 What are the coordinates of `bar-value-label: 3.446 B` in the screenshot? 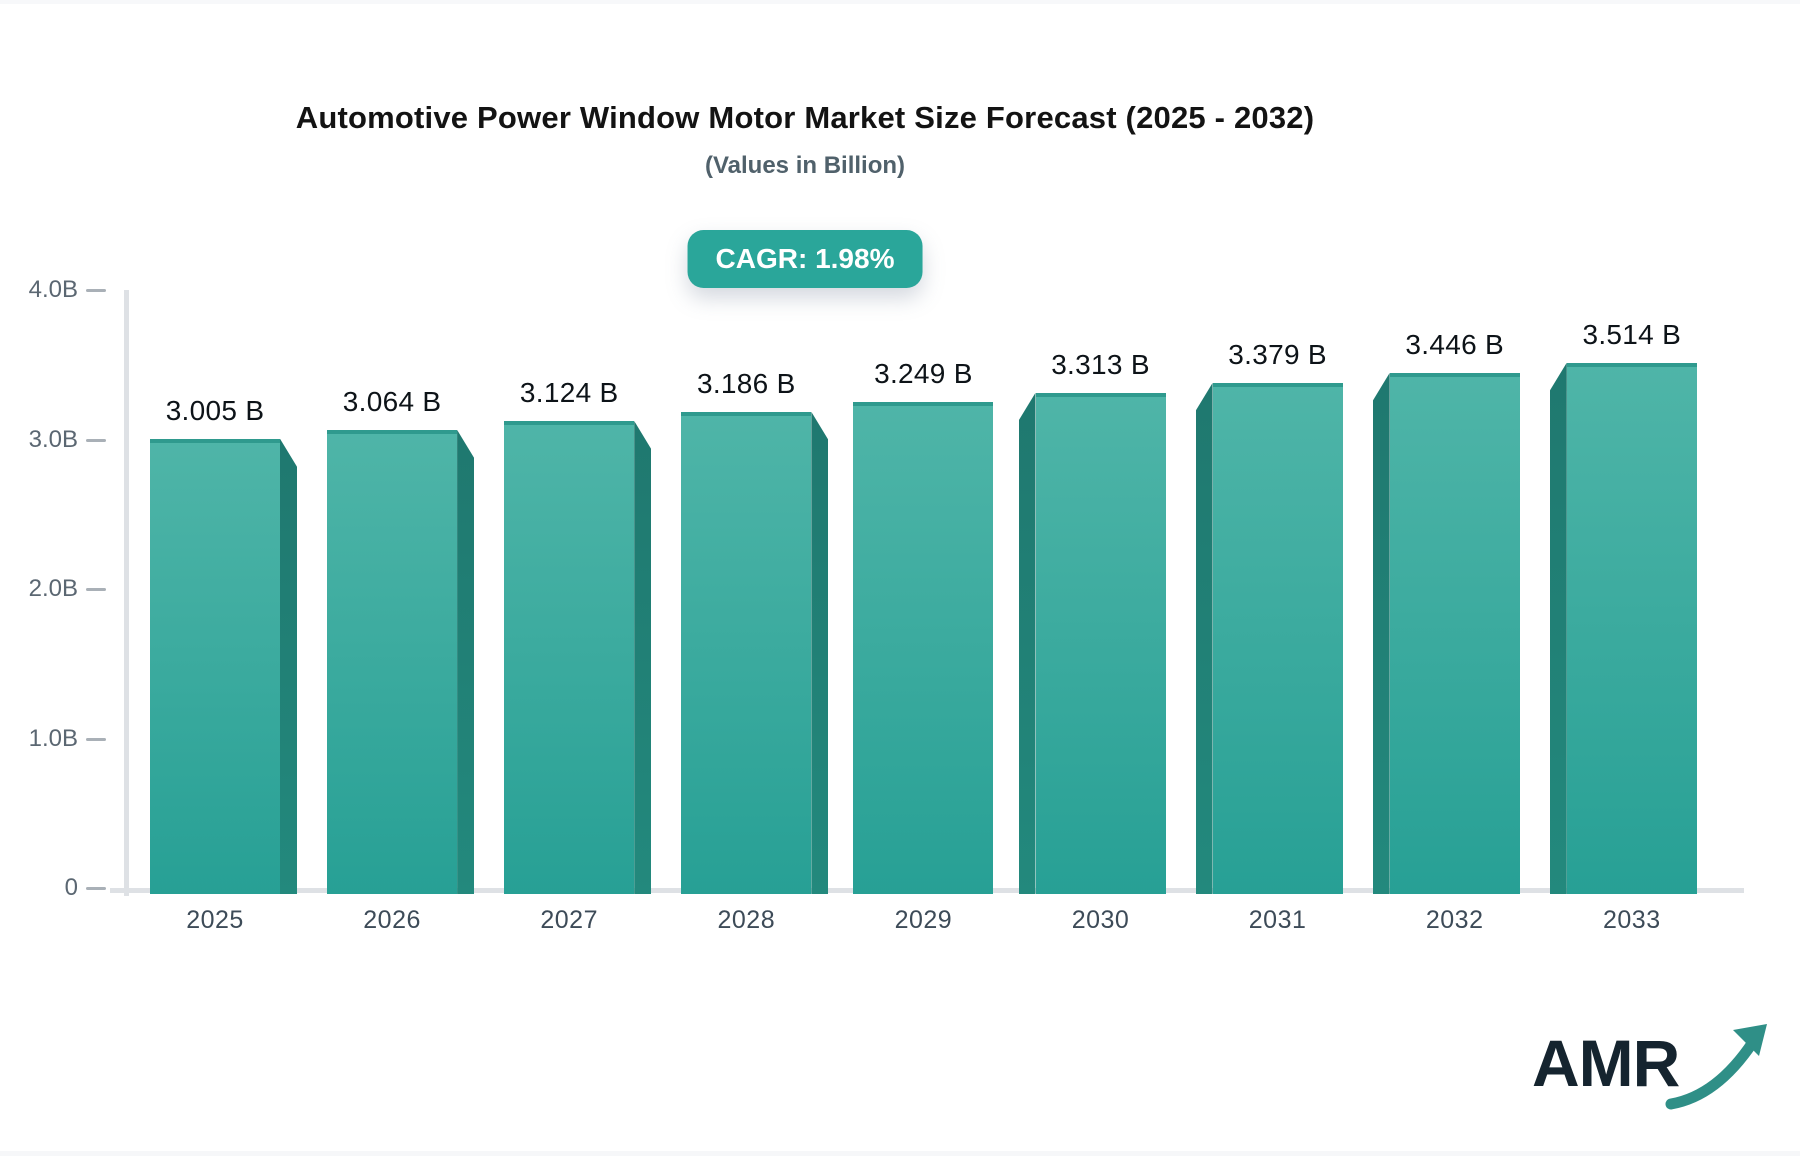 It's located at (1454, 344).